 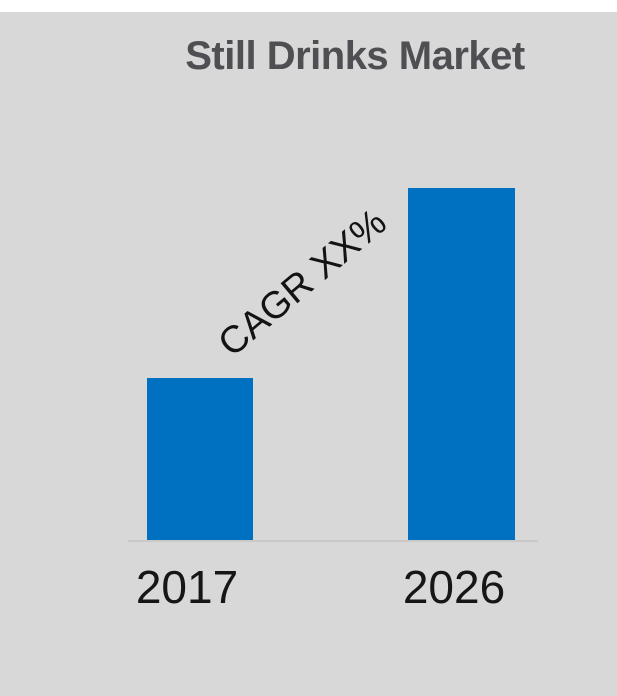 I want to click on x-axis-label-2026: 2026, so click(x=454, y=587).